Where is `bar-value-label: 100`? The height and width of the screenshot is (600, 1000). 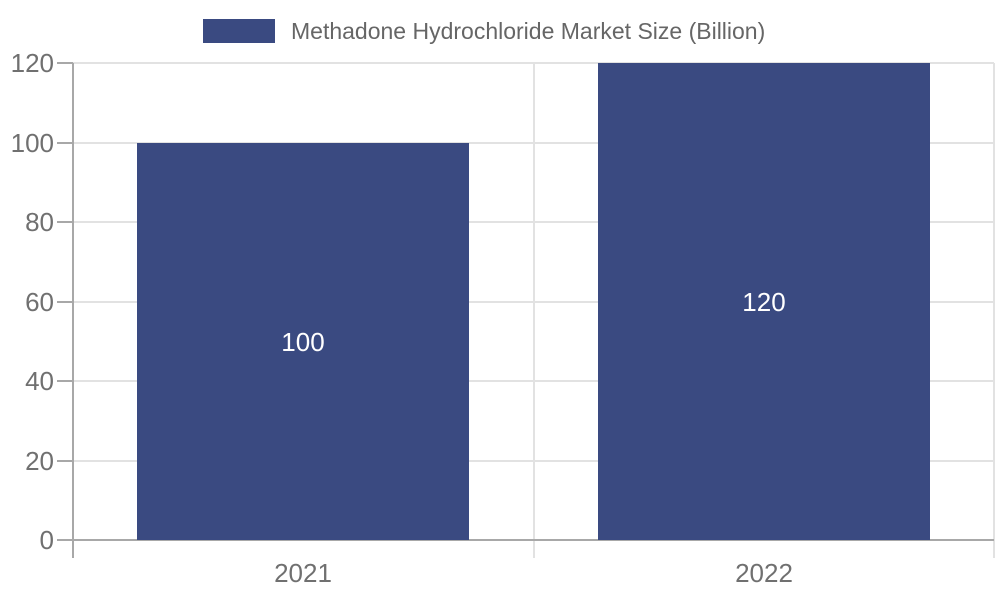
bar-value-label: 100 is located at coordinates (303, 342).